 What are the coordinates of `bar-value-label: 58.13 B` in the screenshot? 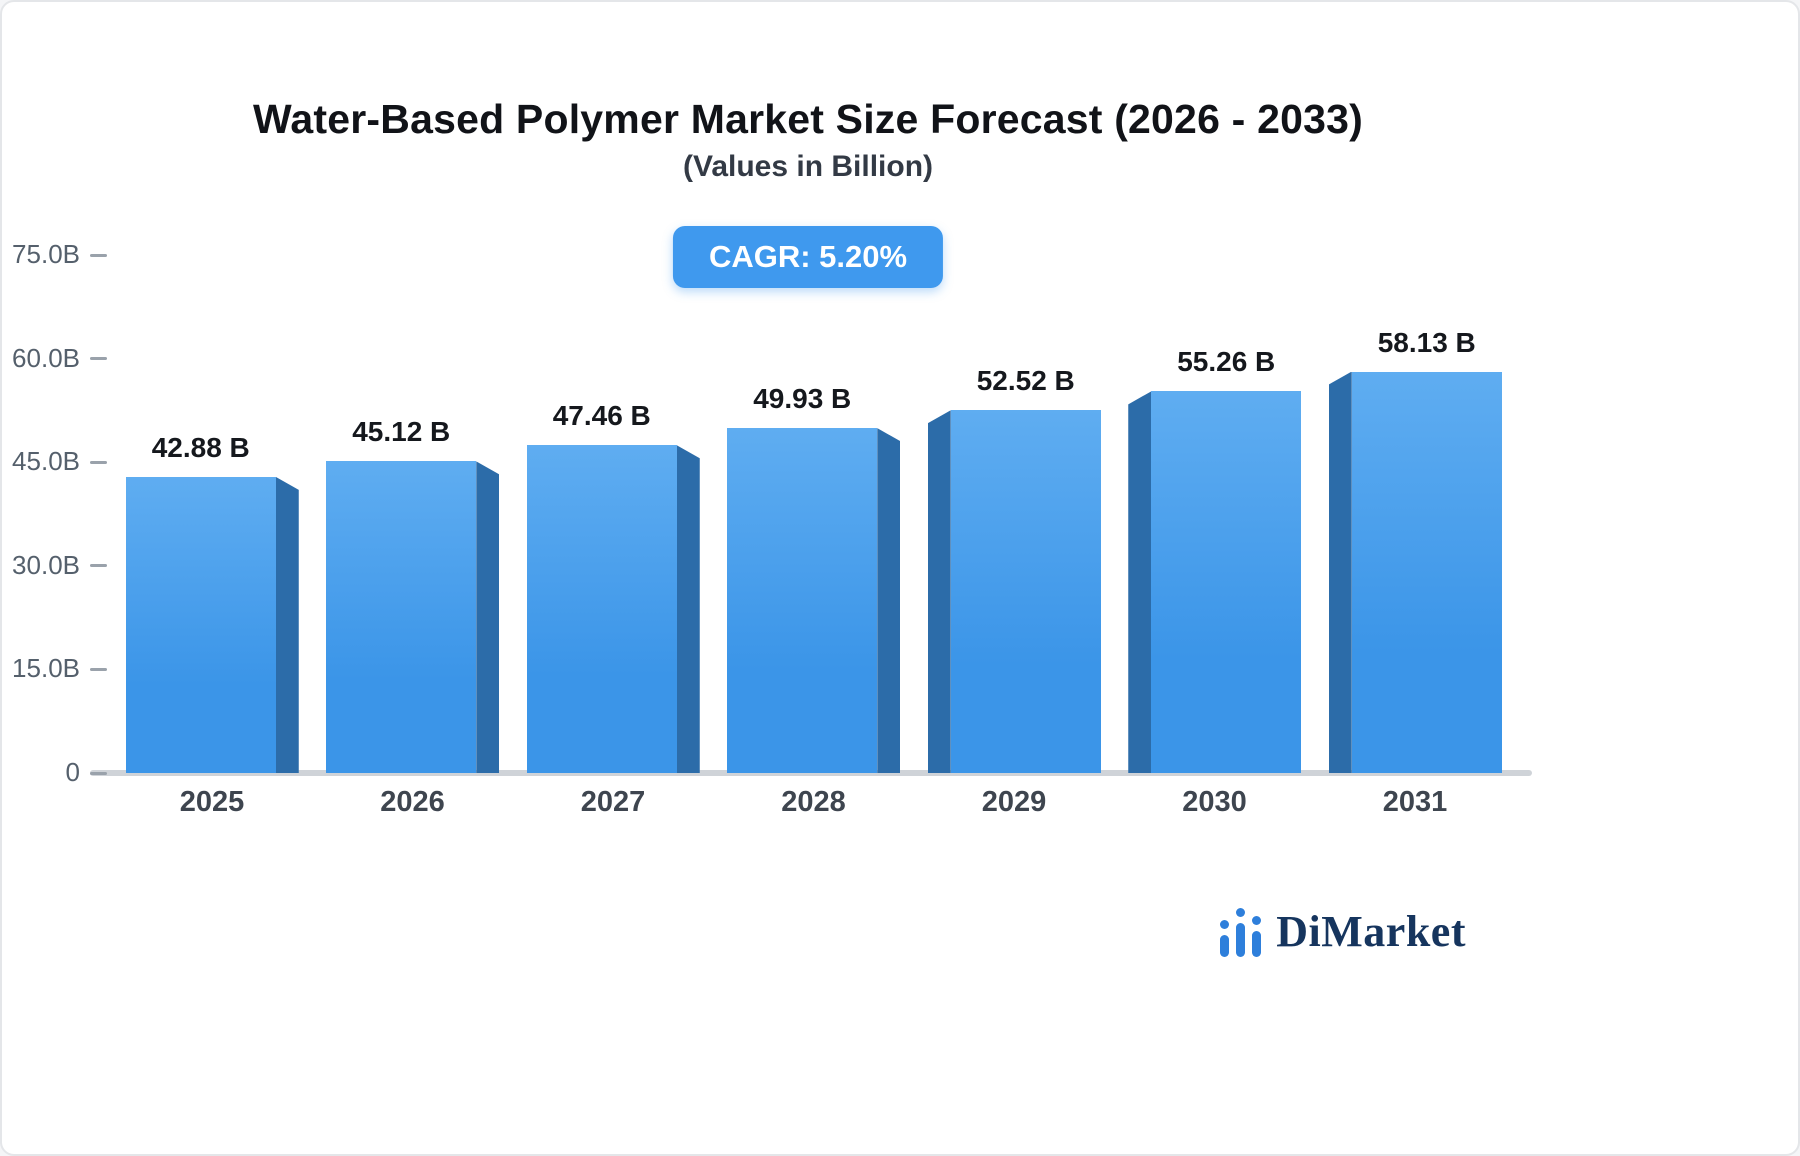 It's located at (1426, 342).